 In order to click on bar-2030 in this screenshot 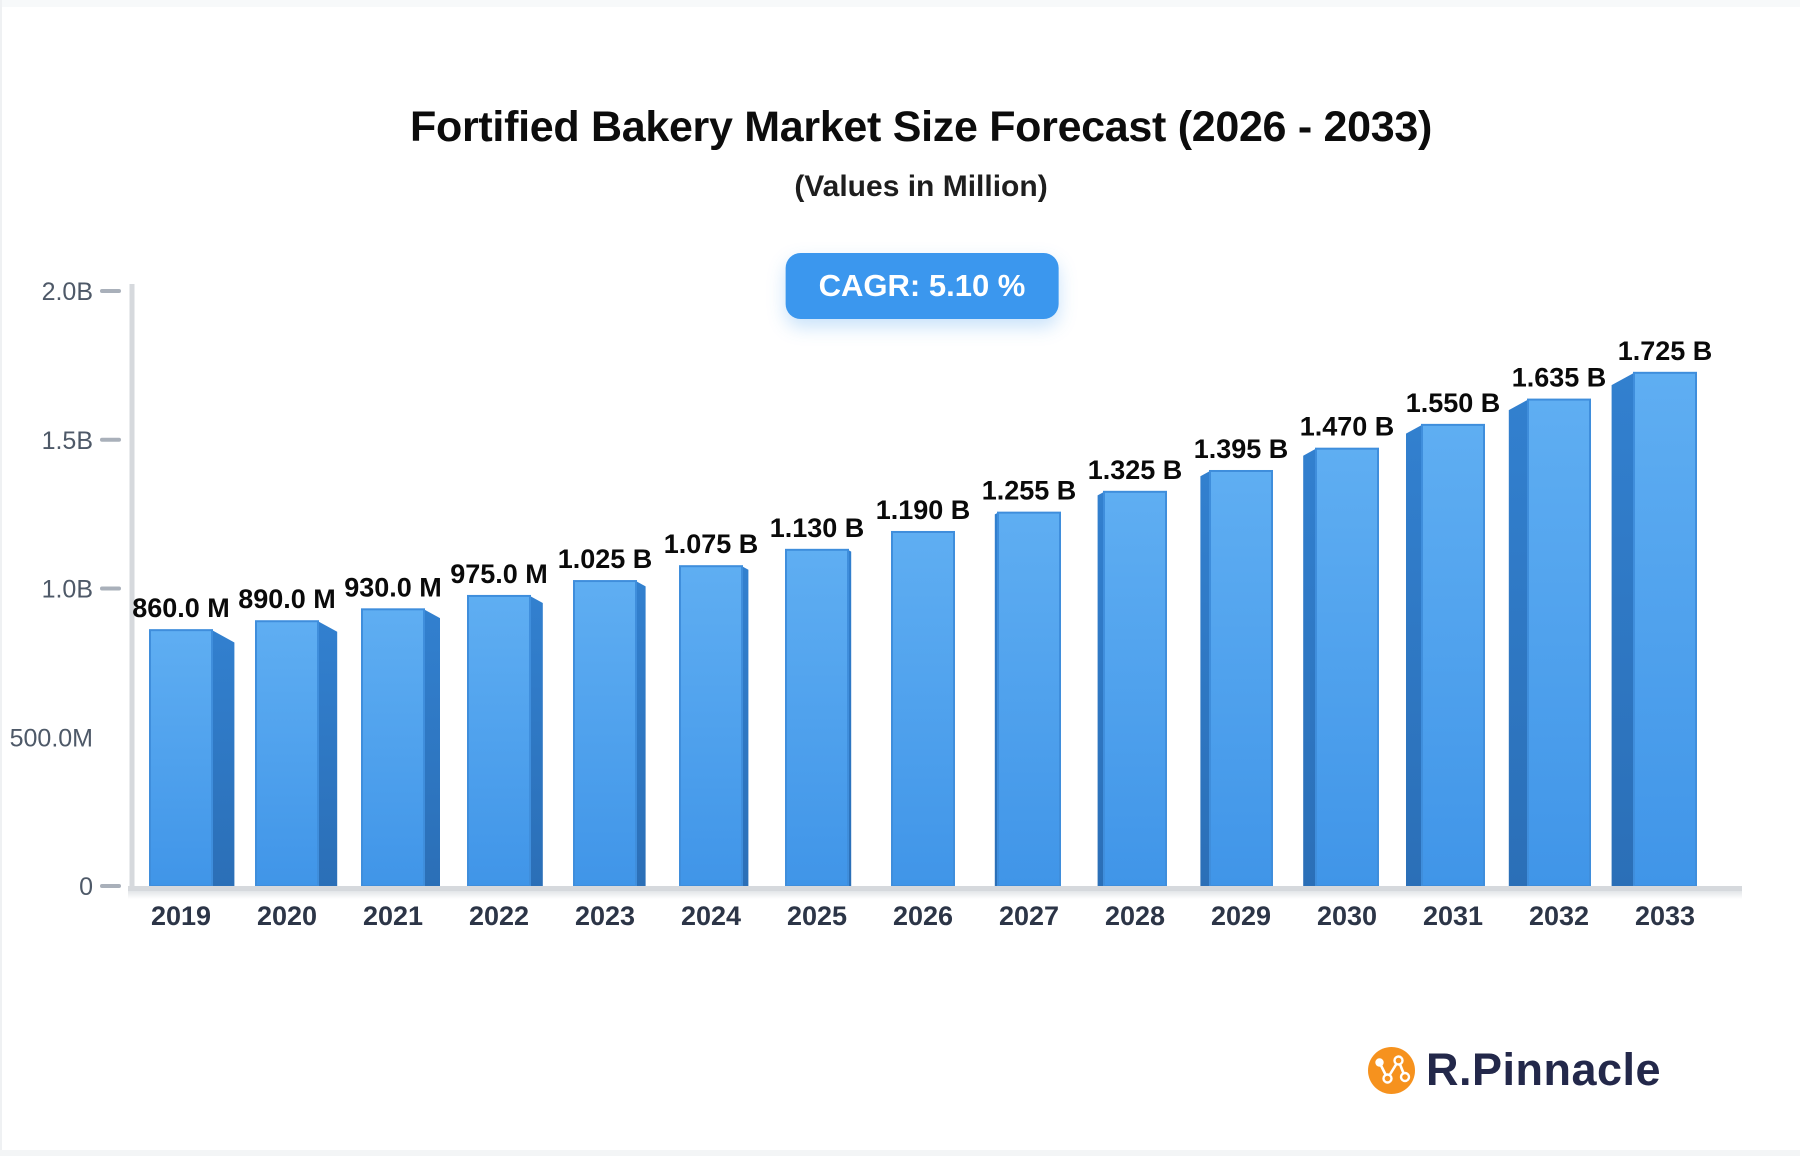, I will do `click(1347, 667)`.